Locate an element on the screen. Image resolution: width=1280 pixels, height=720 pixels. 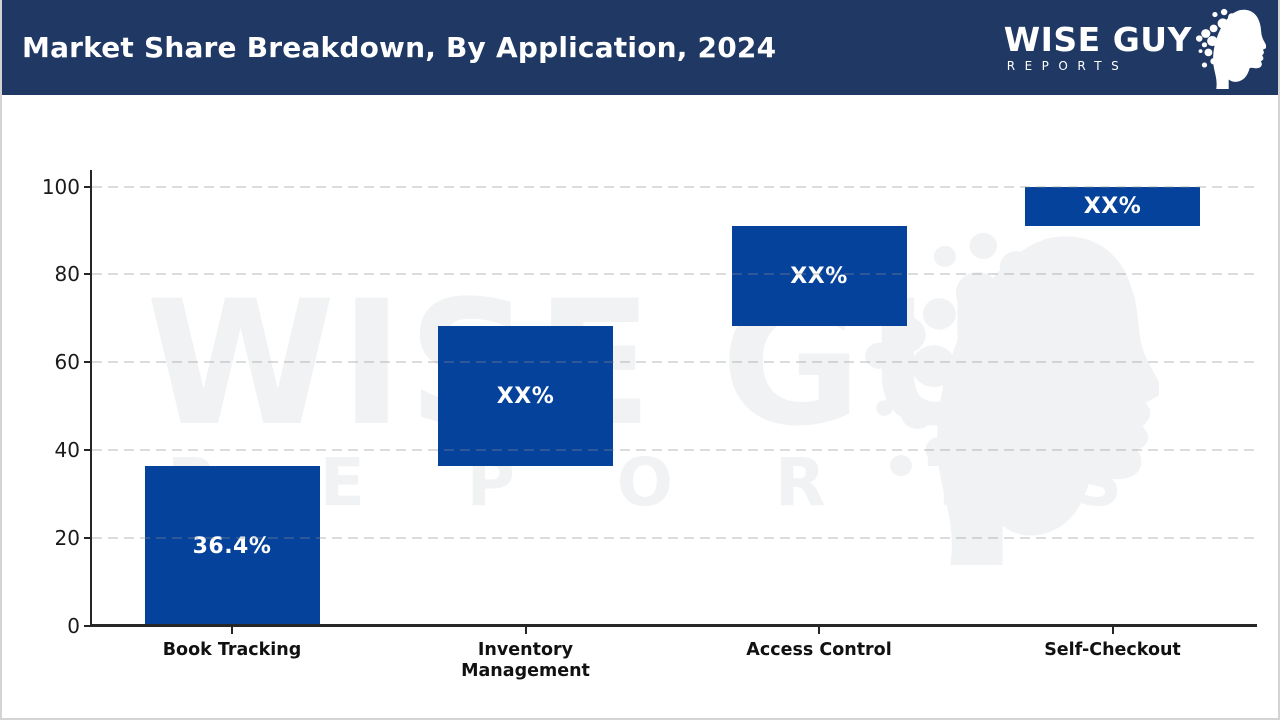
logo-wordmark: WISE GUY is located at coordinates (1097, 39).